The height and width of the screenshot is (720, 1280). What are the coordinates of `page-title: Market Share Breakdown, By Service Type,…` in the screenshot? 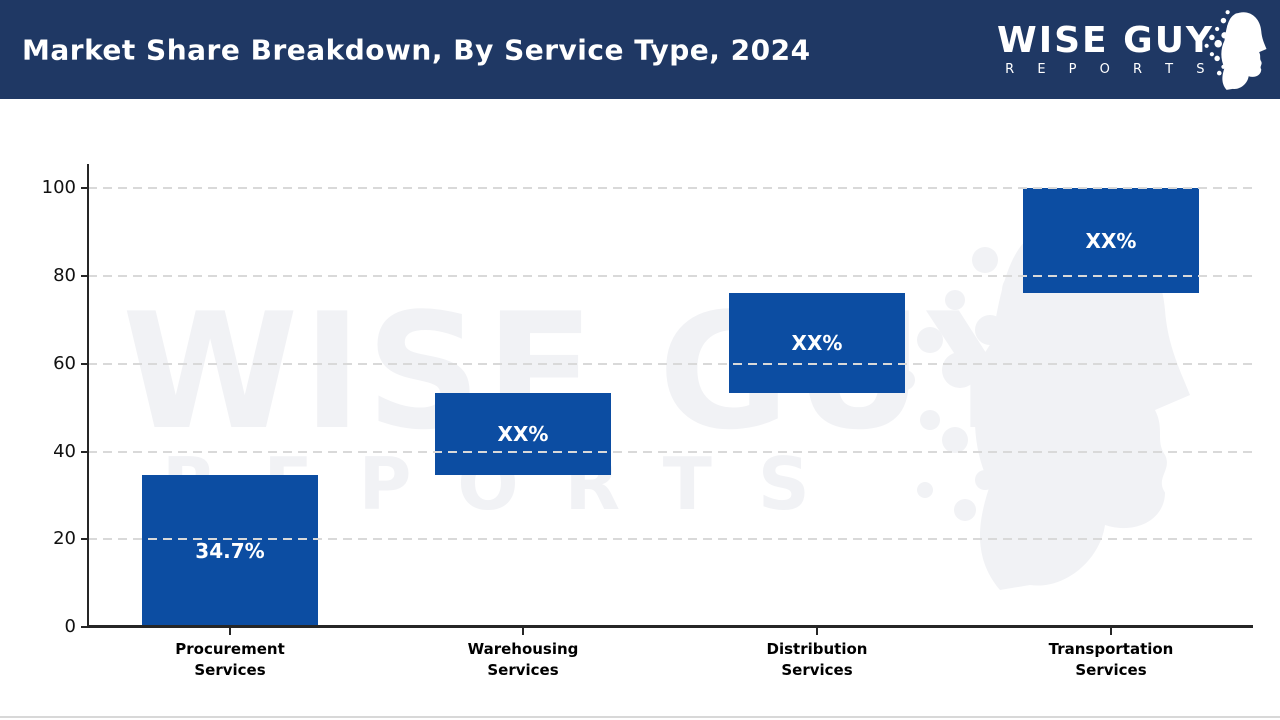 It's located at (416, 49).